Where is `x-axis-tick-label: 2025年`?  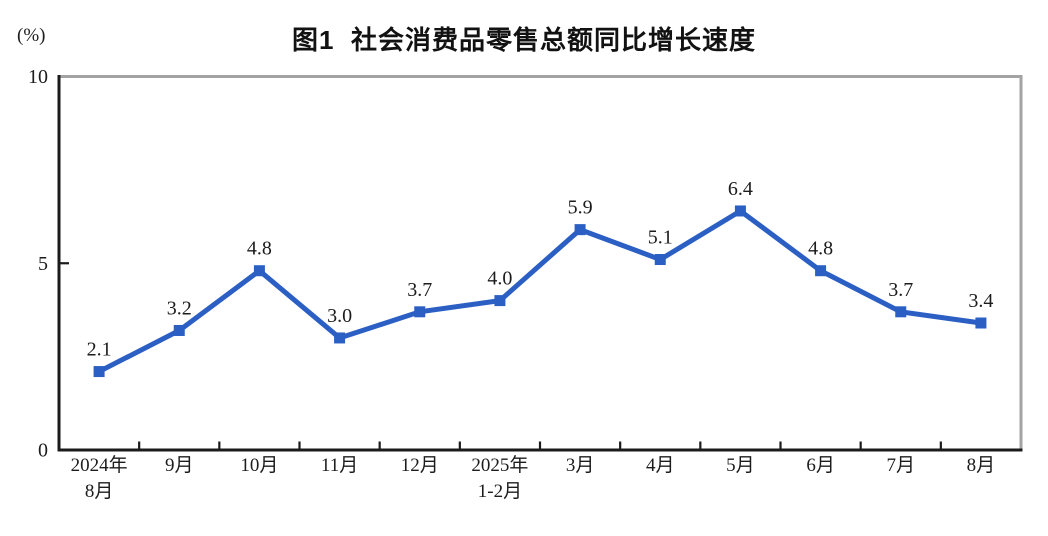 x-axis-tick-label: 2025年 is located at coordinates (499, 465).